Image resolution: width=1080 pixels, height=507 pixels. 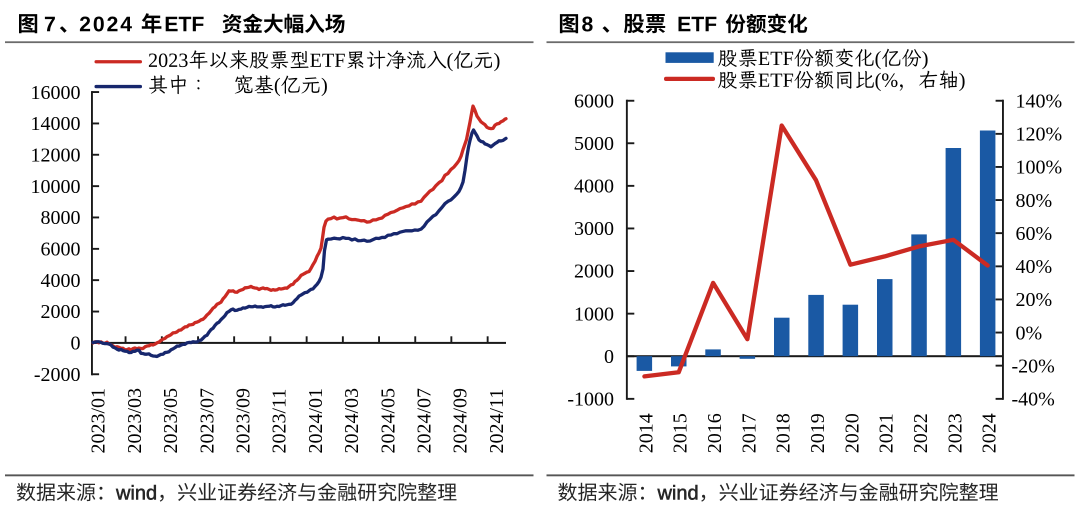 I want to click on svg-text: -40%, so click(x=1033, y=400).